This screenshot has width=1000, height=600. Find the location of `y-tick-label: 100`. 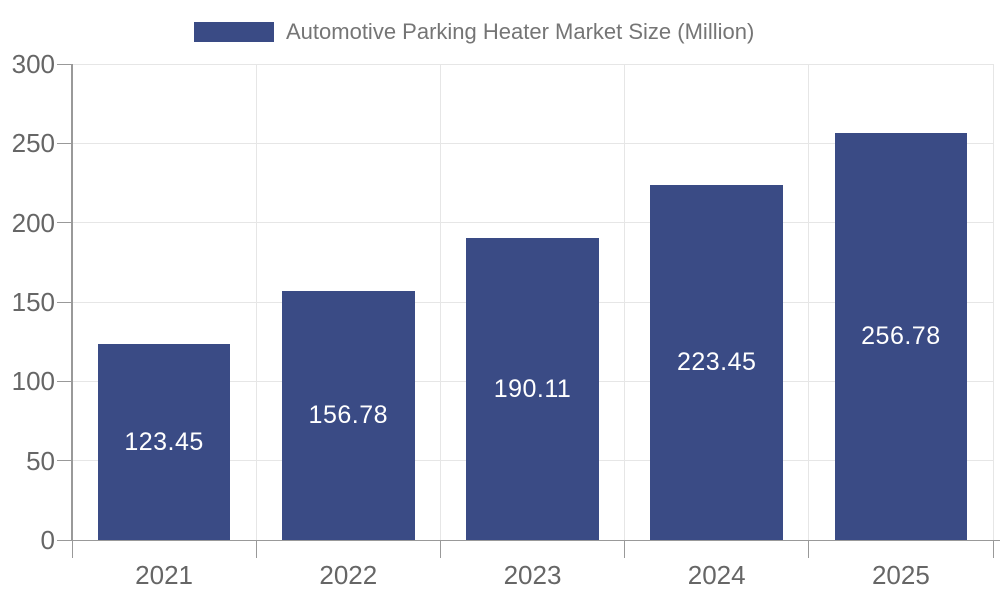

y-tick-label: 100 is located at coordinates (33, 381).